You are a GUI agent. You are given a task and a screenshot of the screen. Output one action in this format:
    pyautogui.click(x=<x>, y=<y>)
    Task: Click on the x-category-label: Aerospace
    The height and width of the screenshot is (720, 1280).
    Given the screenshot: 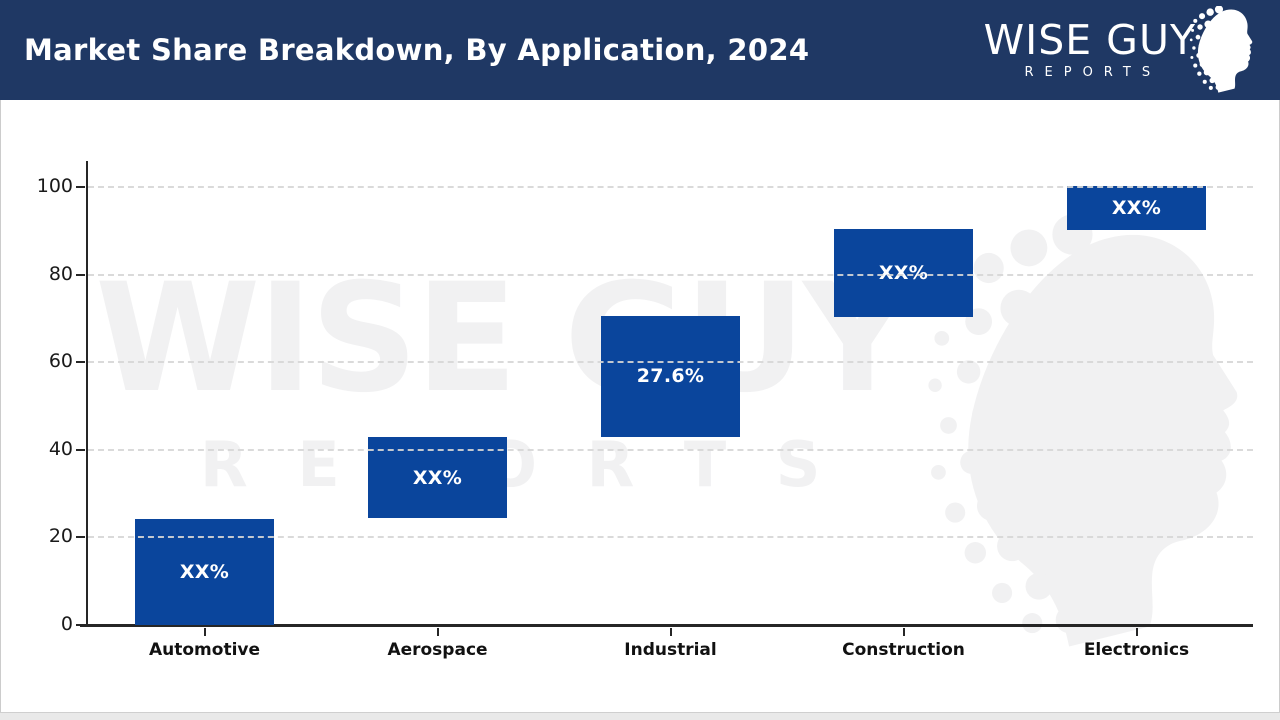 What is the action you would take?
    pyautogui.click(x=437, y=650)
    